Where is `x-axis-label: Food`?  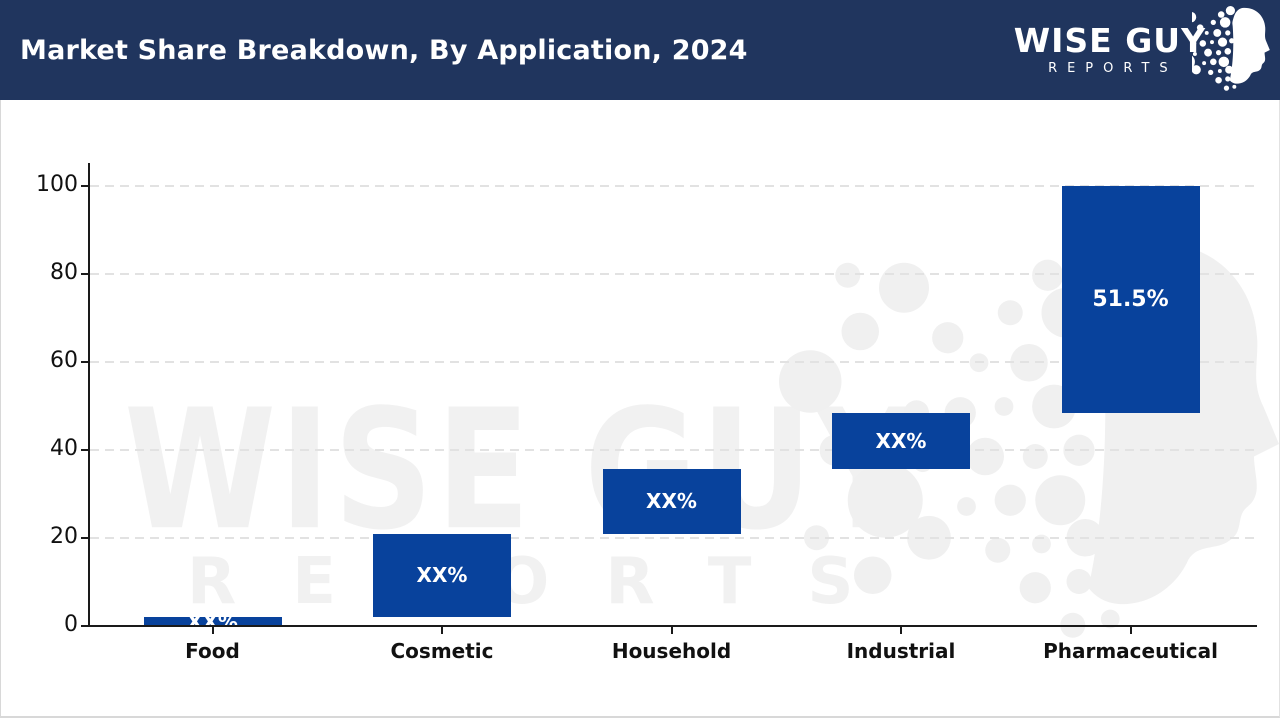
x-axis-label: Food is located at coordinates (212, 651).